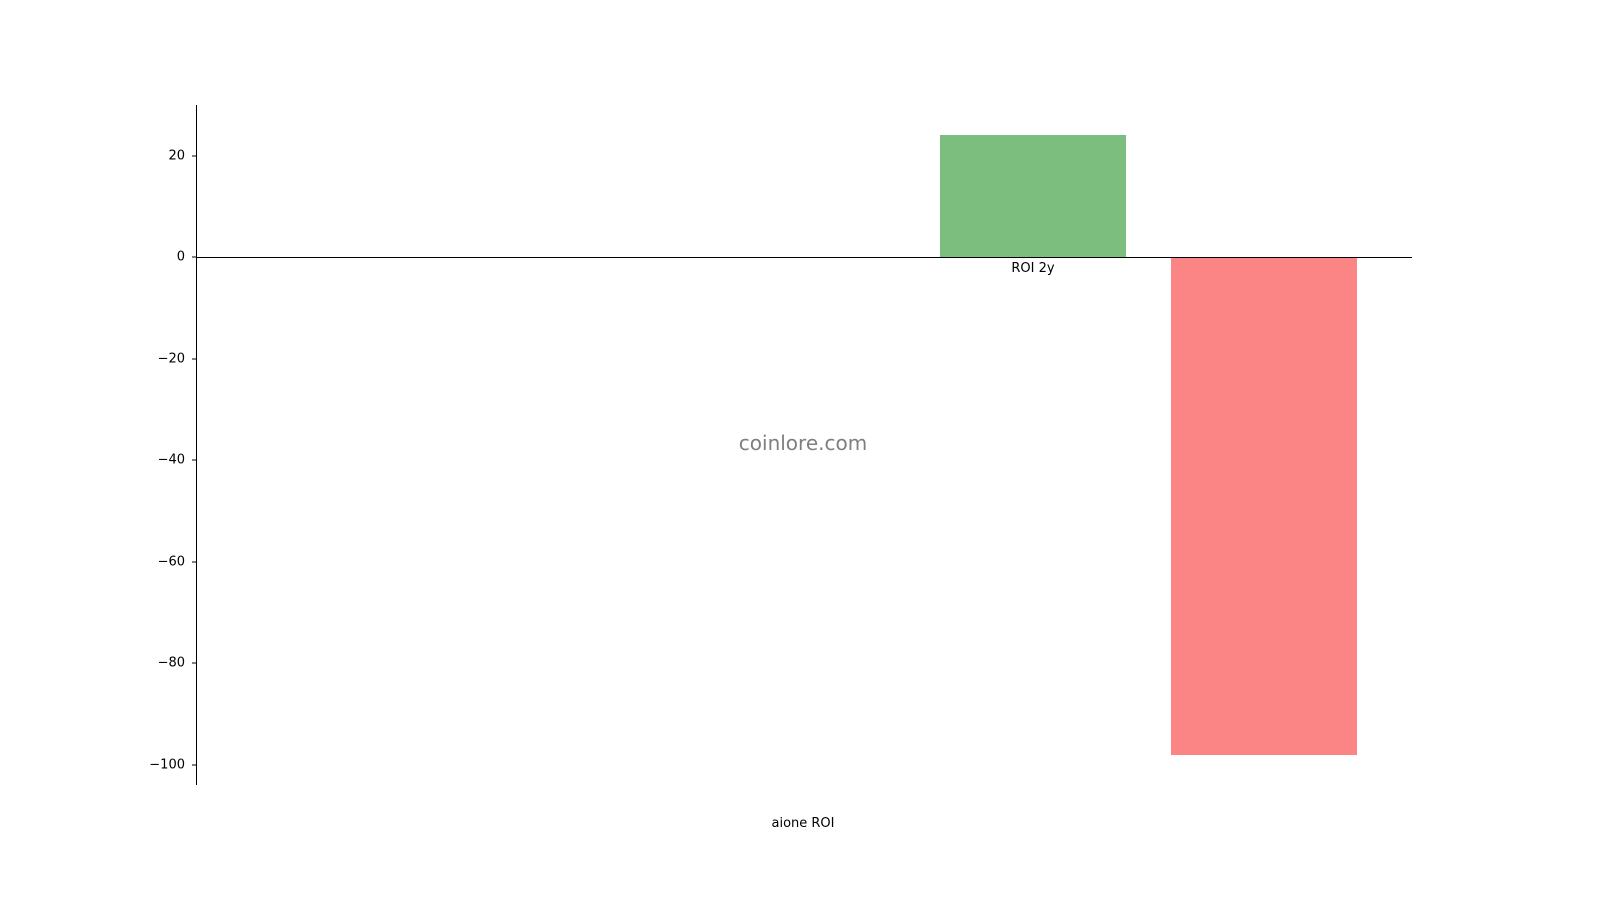  Describe the element at coordinates (1264, 506) in the screenshot. I see `bar-negative` at that location.